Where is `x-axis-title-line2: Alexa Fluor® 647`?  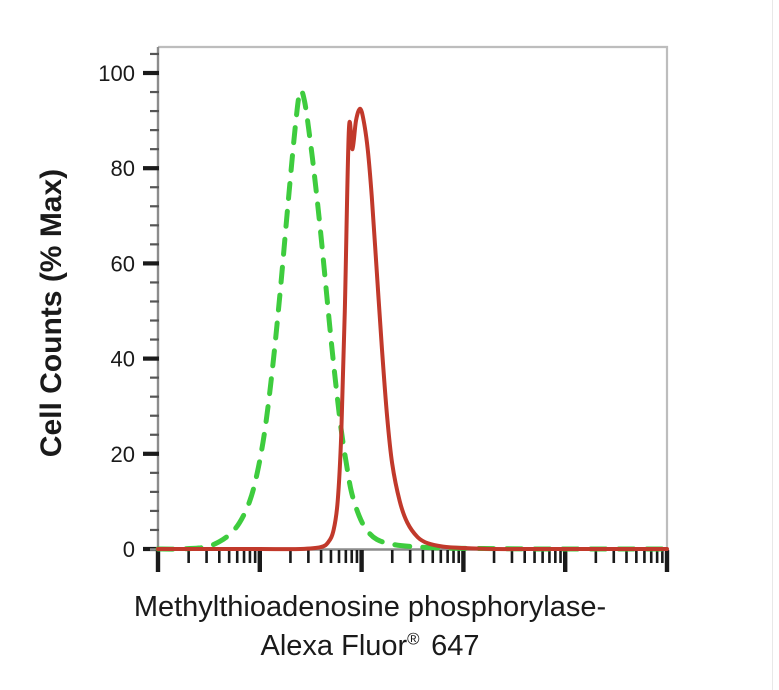
x-axis-title-line2: Alexa Fluor® 647 is located at coordinates (370, 646).